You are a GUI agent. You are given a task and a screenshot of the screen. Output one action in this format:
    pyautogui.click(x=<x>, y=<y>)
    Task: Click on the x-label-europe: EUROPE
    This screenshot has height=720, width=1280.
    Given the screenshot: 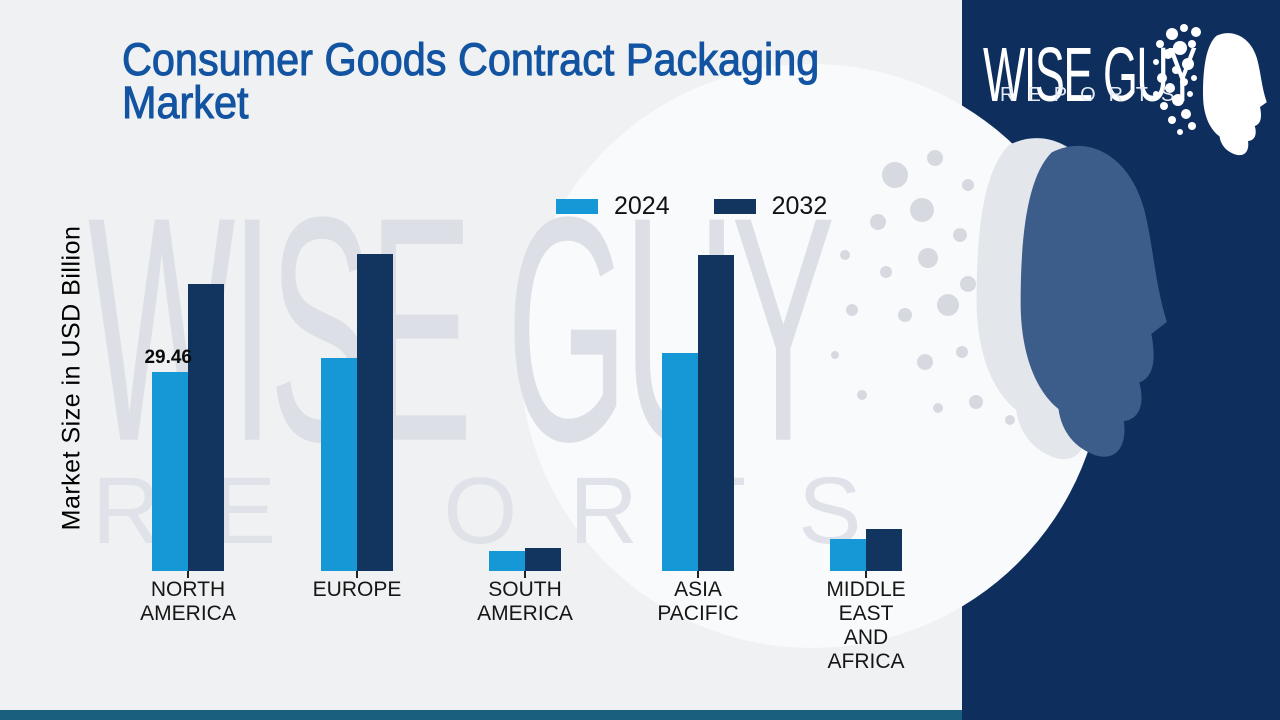 What is the action you would take?
    pyautogui.click(x=357, y=589)
    